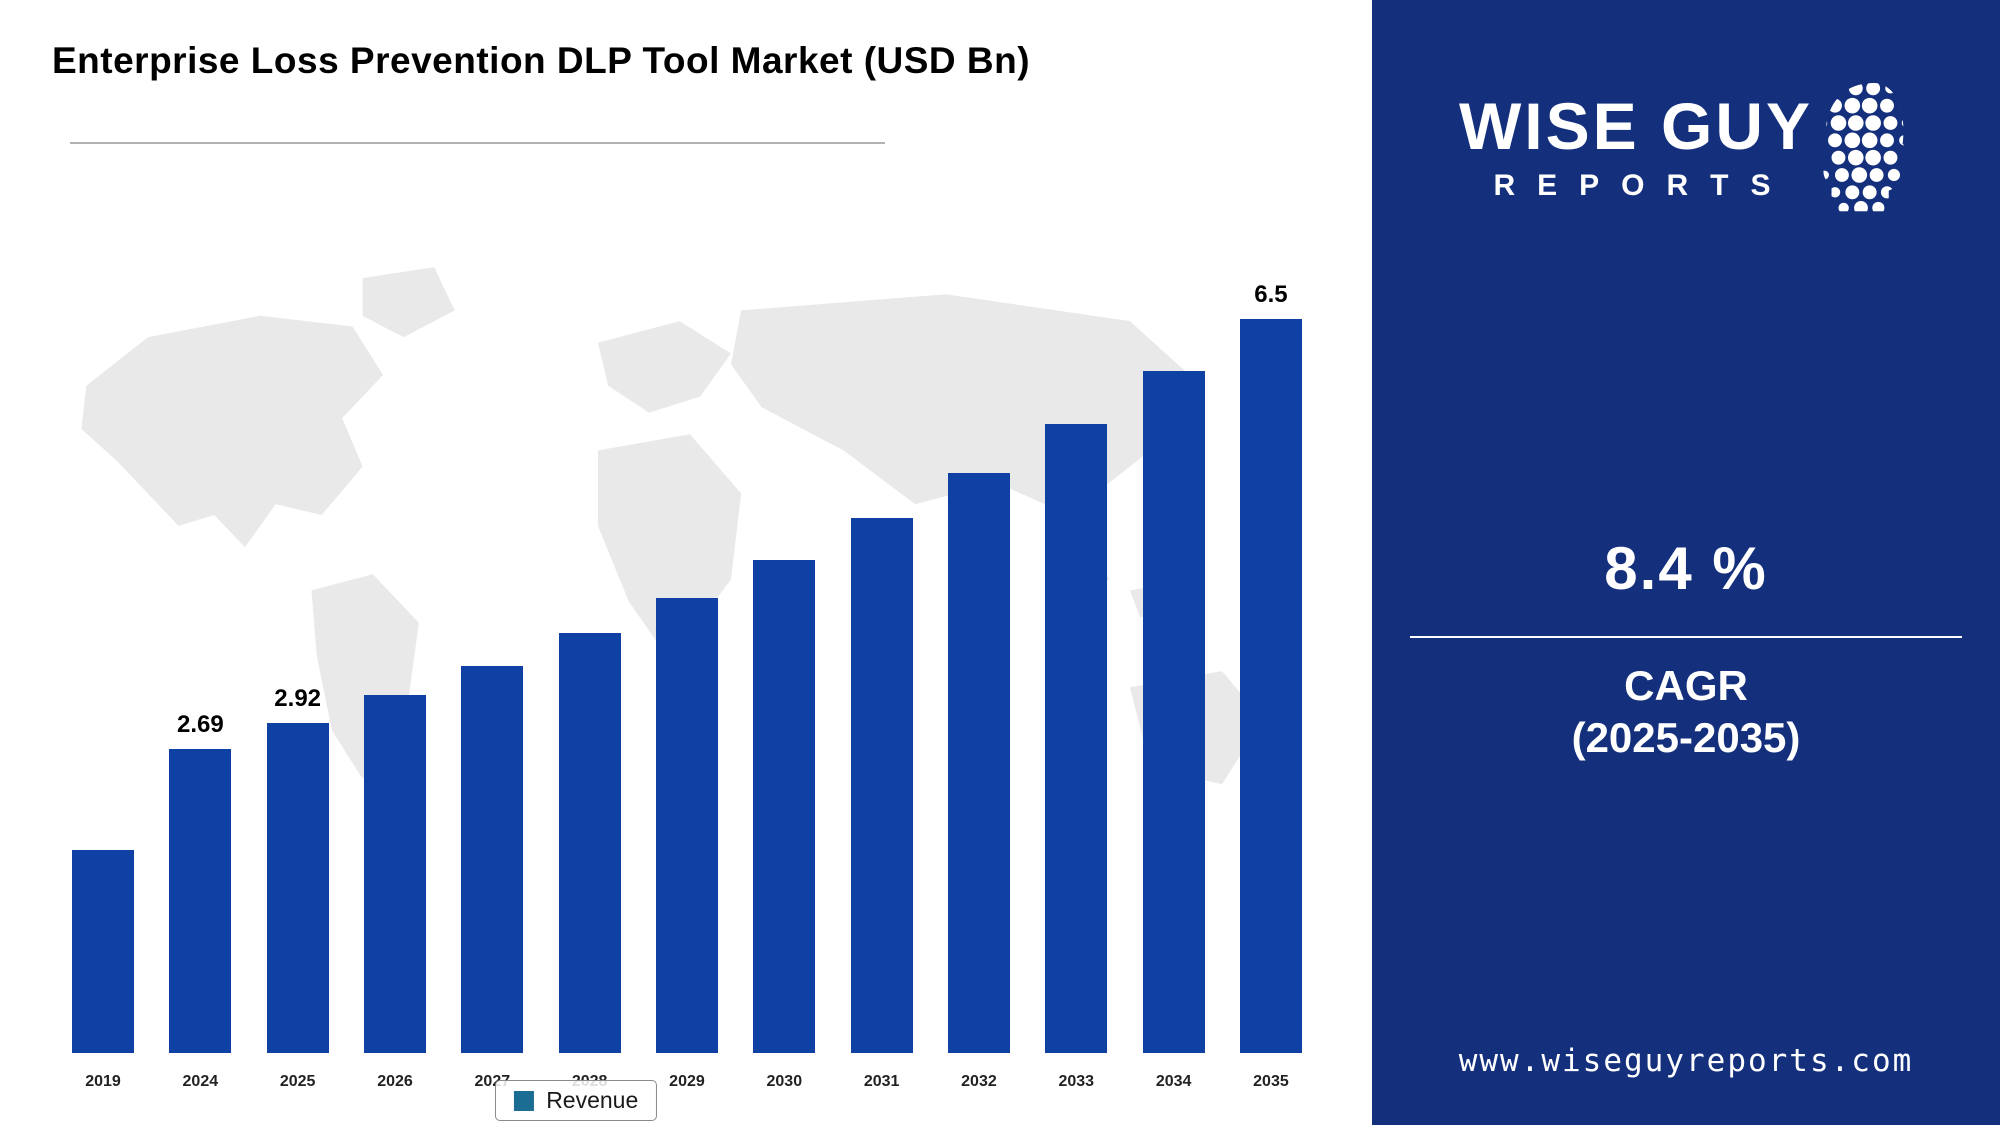 Image resolution: width=2000 pixels, height=1125 pixels. I want to click on logo-text: WISE GUY REPORTS, so click(1636, 146).